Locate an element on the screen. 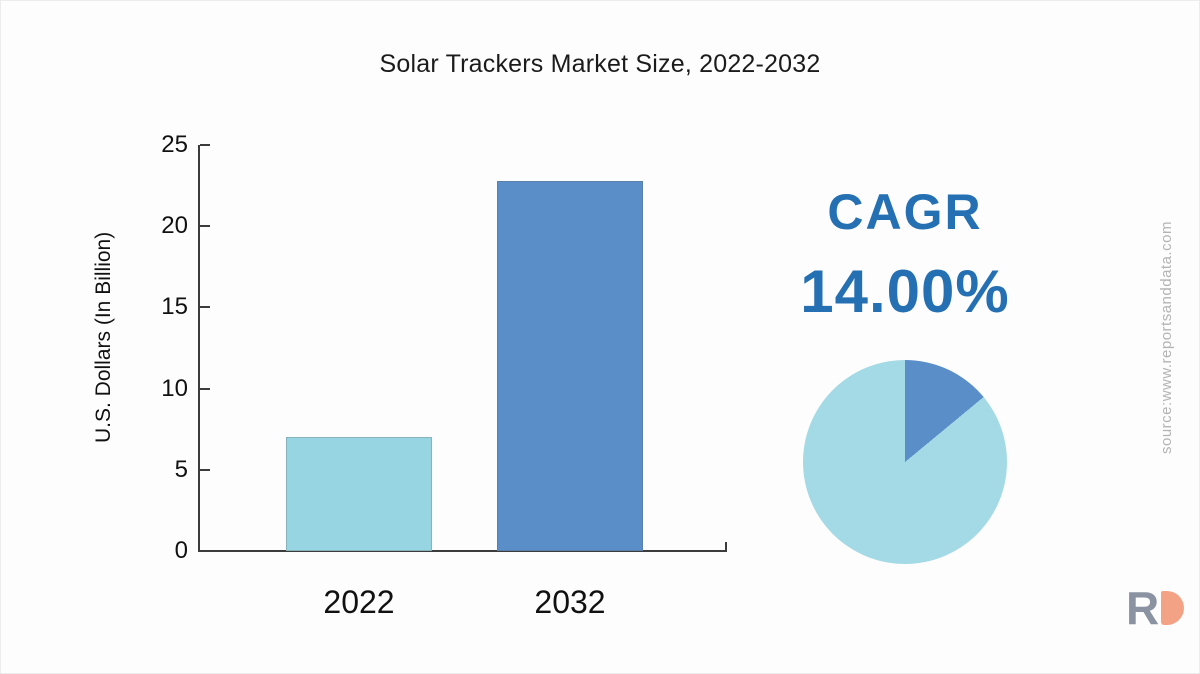 The height and width of the screenshot is (674, 1200). y-axis-title: U.S. Dollars (In Billion) is located at coordinates (103, 337).